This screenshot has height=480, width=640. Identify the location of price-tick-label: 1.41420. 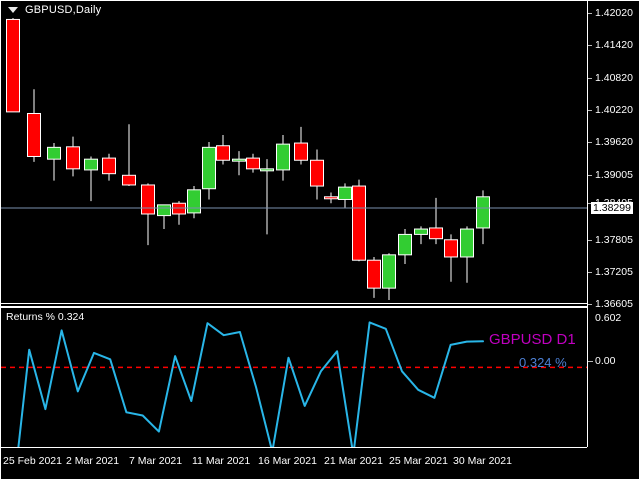
(614, 45).